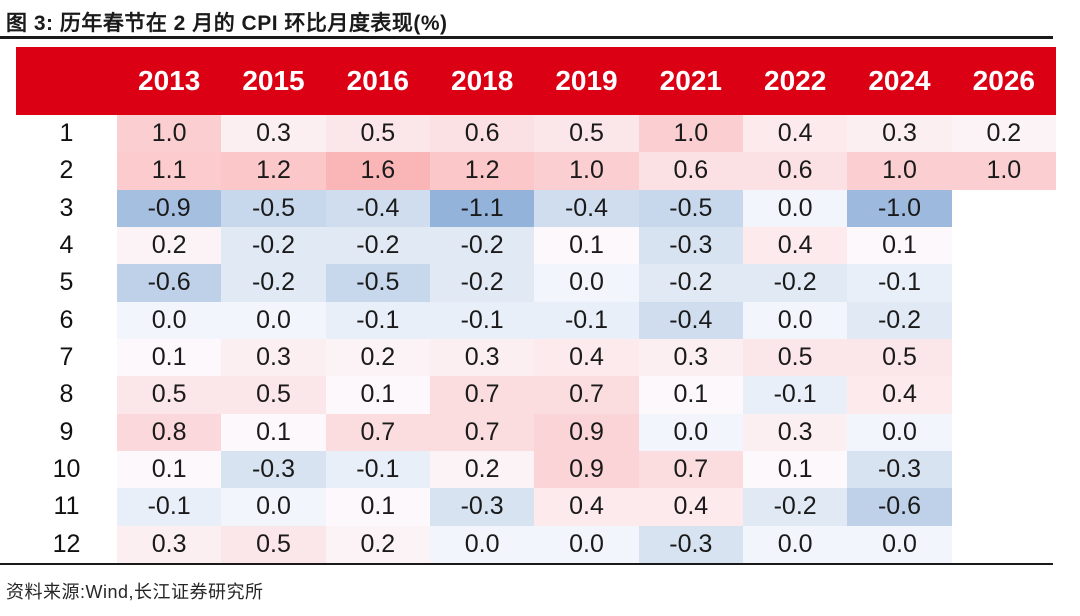  I want to click on heatmap-cell-2013-m9: 0.8, so click(169, 432).